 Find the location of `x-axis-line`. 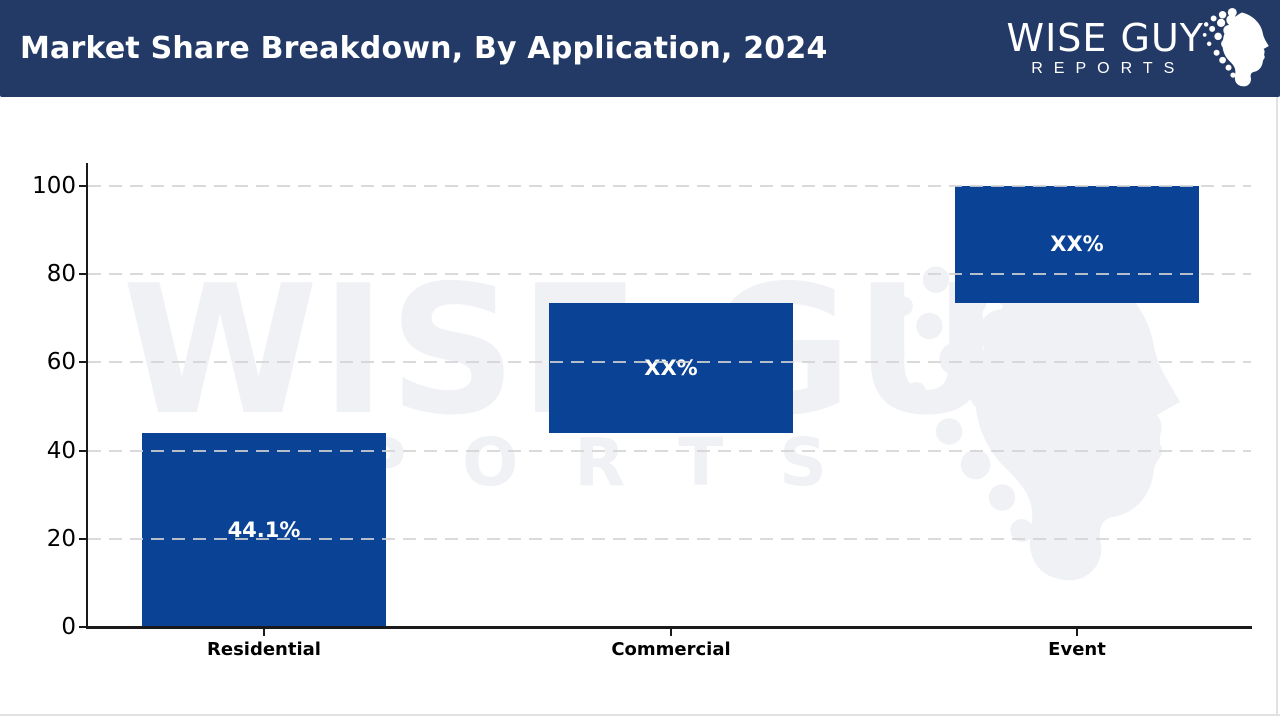

x-axis-line is located at coordinates (669, 627).